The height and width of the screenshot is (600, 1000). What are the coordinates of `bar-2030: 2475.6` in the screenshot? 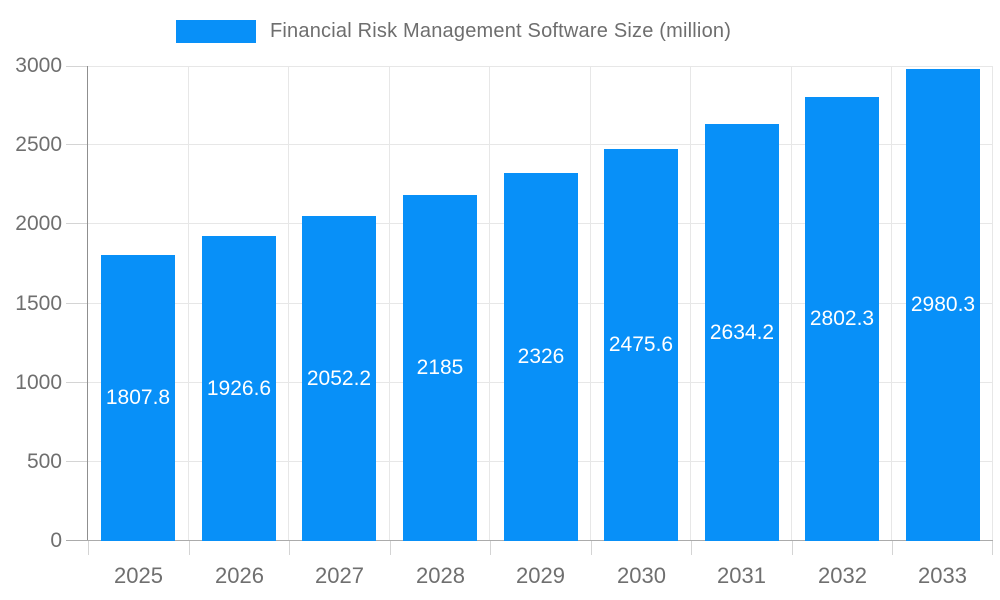 It's located at (641, 345).